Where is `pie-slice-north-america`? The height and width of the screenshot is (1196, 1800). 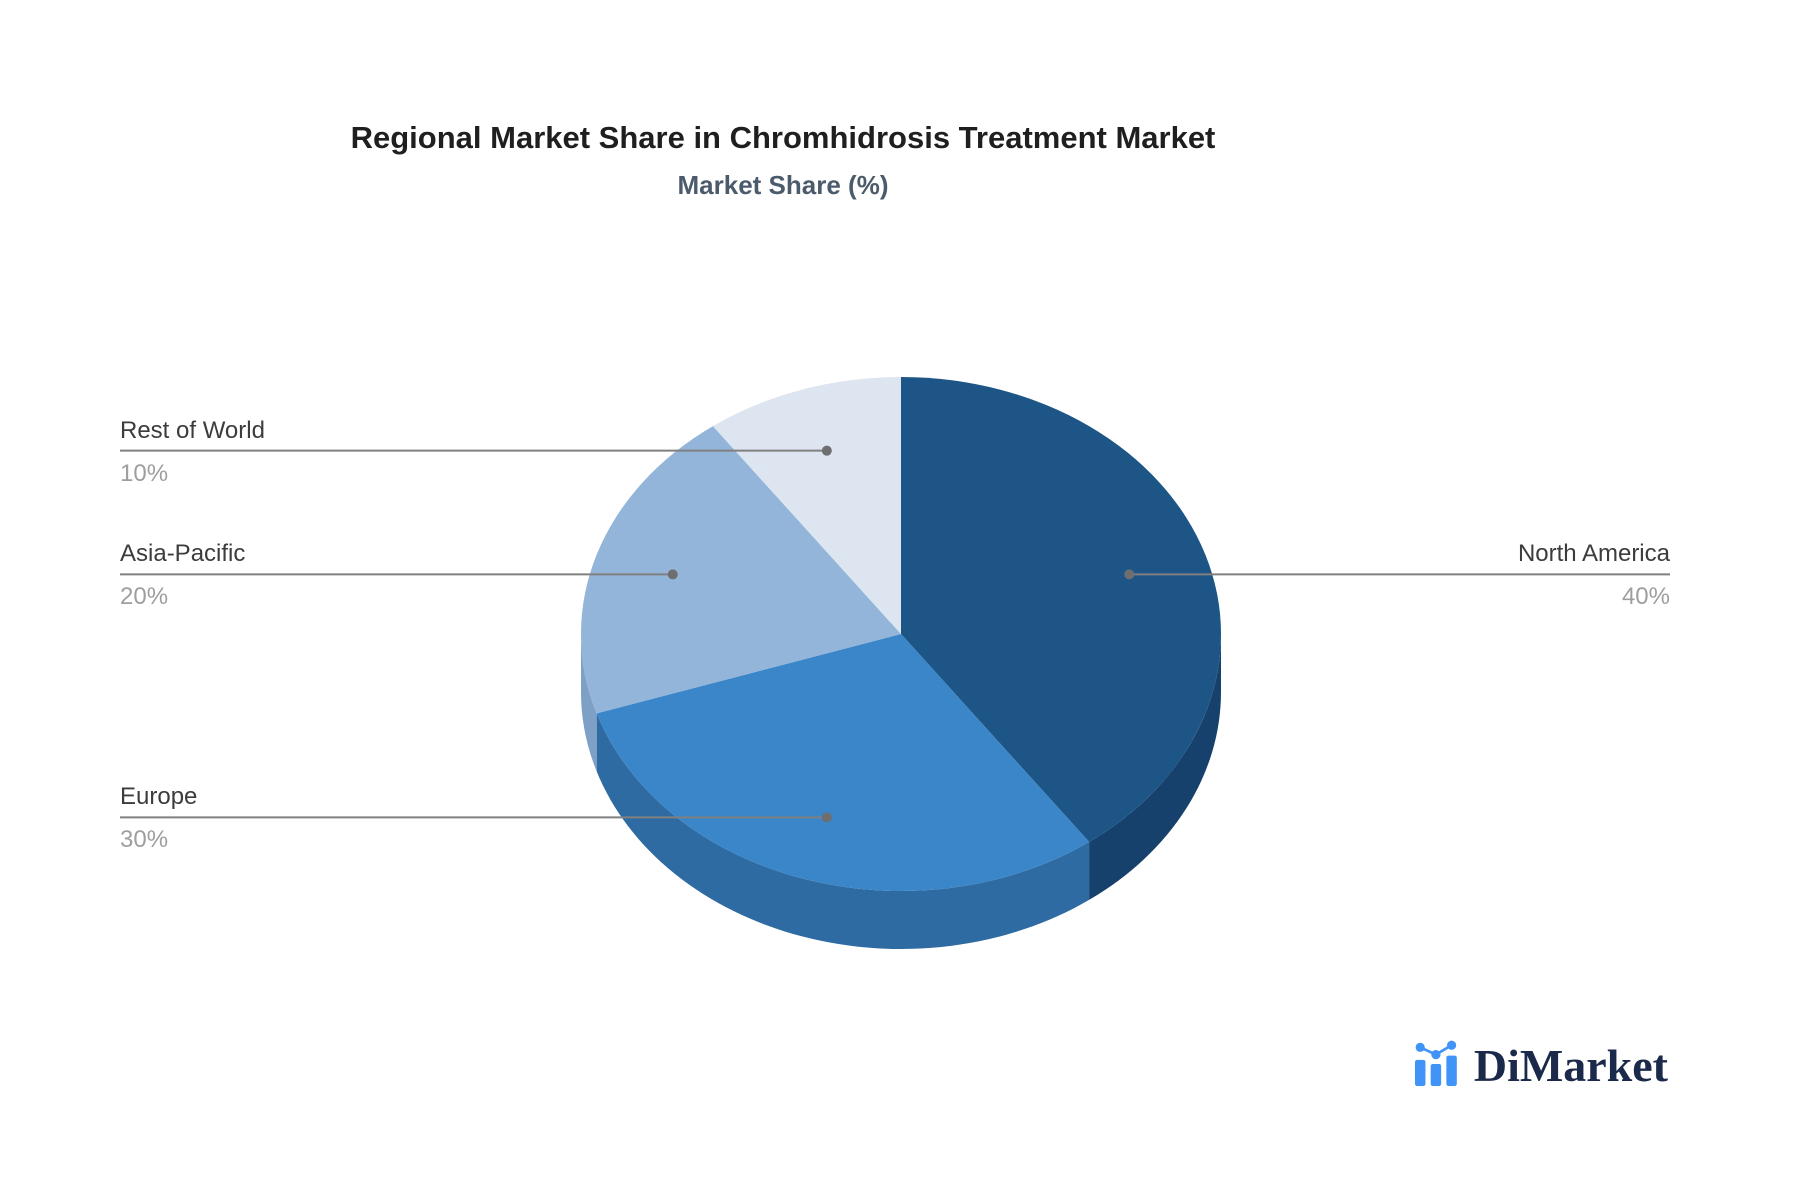 pie-slice-north-america is located at coordinates (1061, 609).